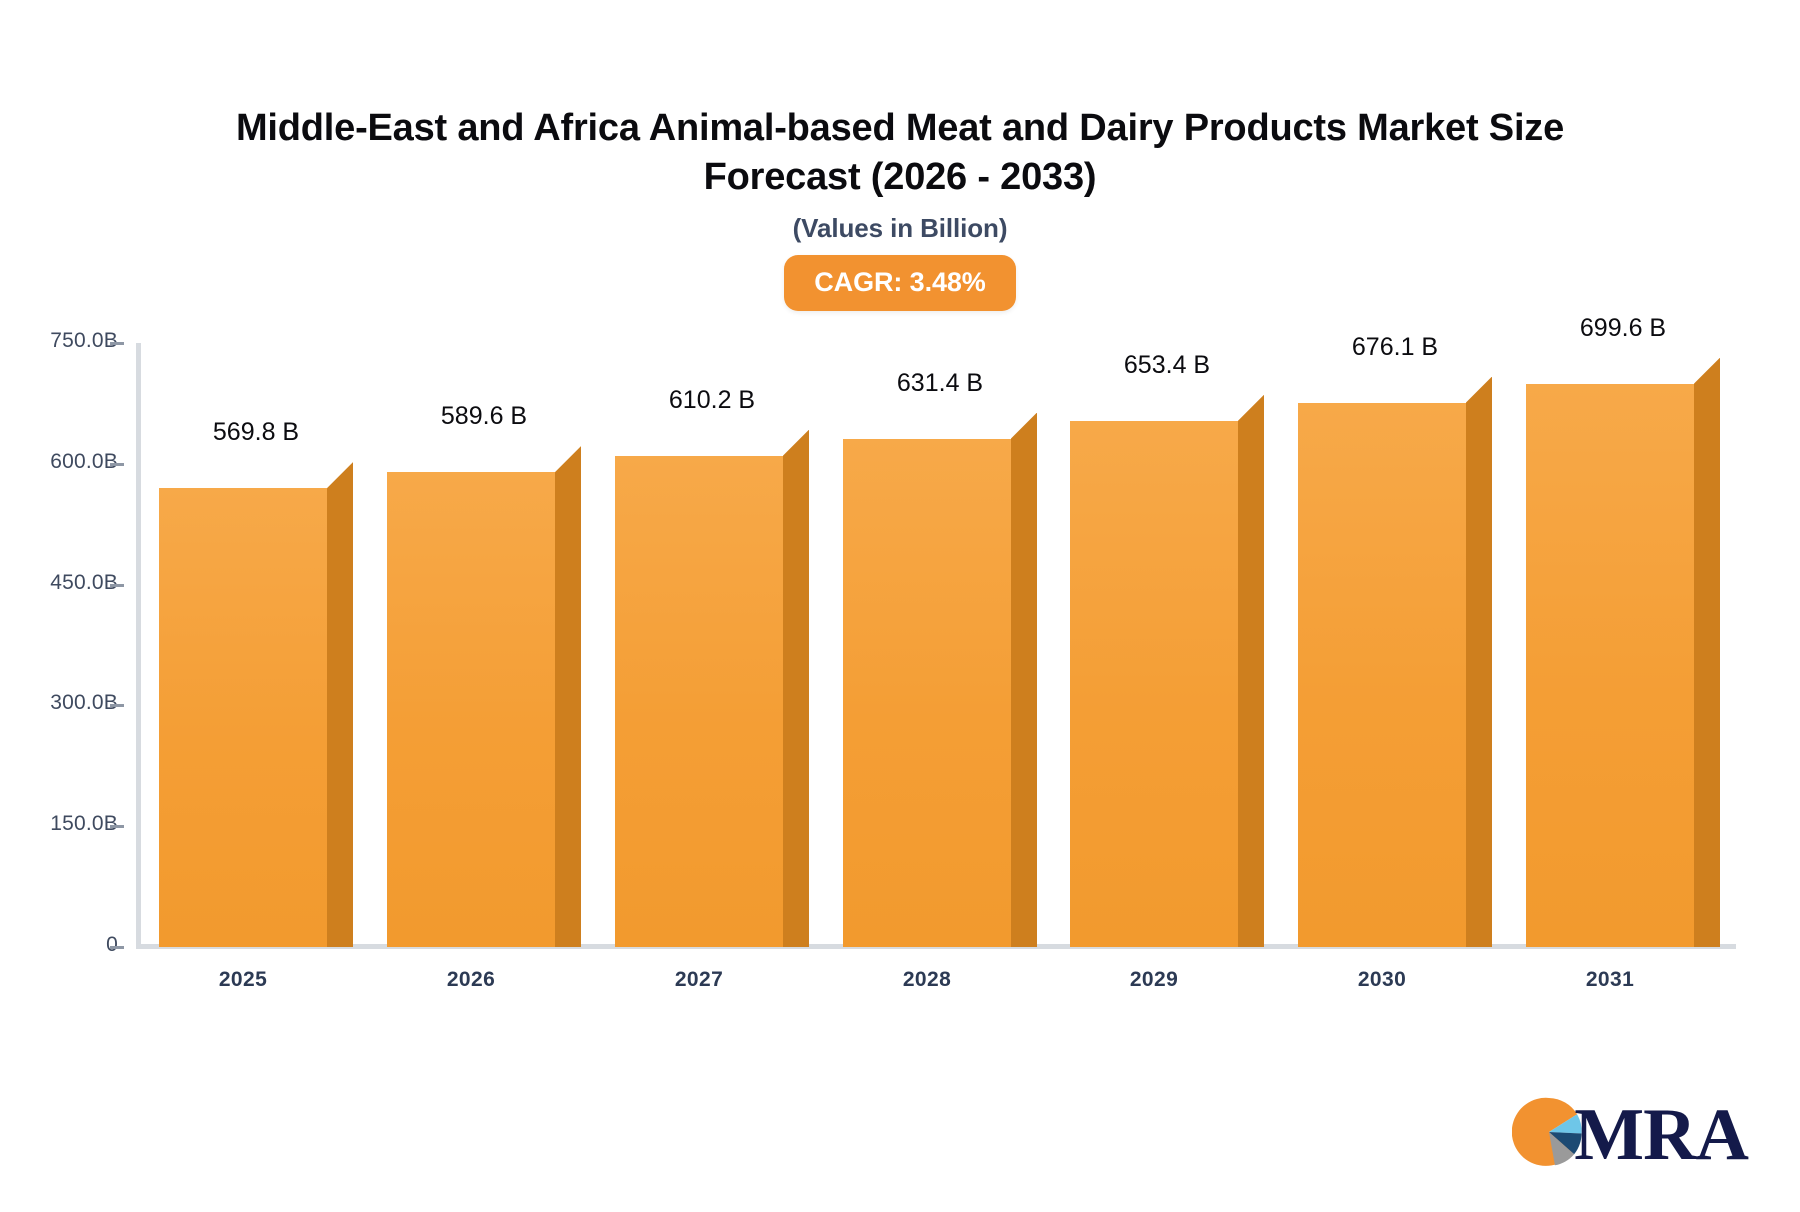 The image size is (1800, 1212). What do you see at coordinates (1623, 327) in the screenshot?
I see `bar-value-label: 699.6 B` at bounding box center [1623, 327].